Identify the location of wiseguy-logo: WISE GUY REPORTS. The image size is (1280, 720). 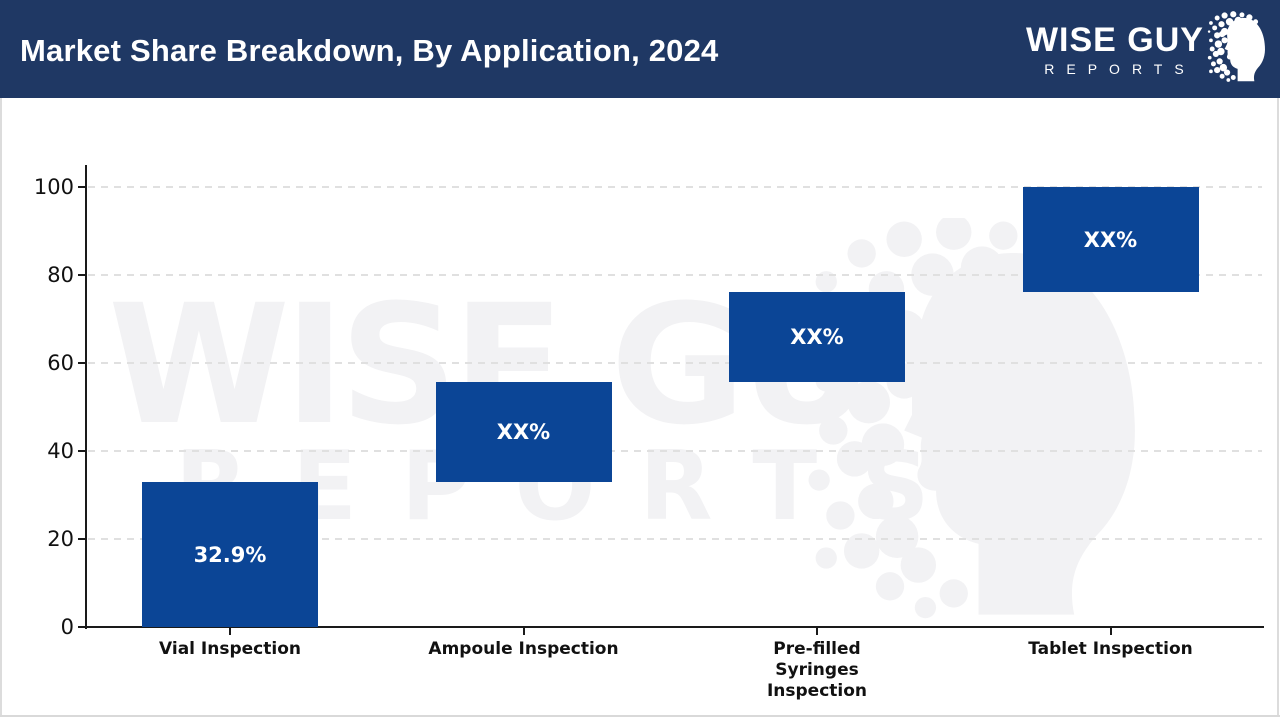
(1147, 49).